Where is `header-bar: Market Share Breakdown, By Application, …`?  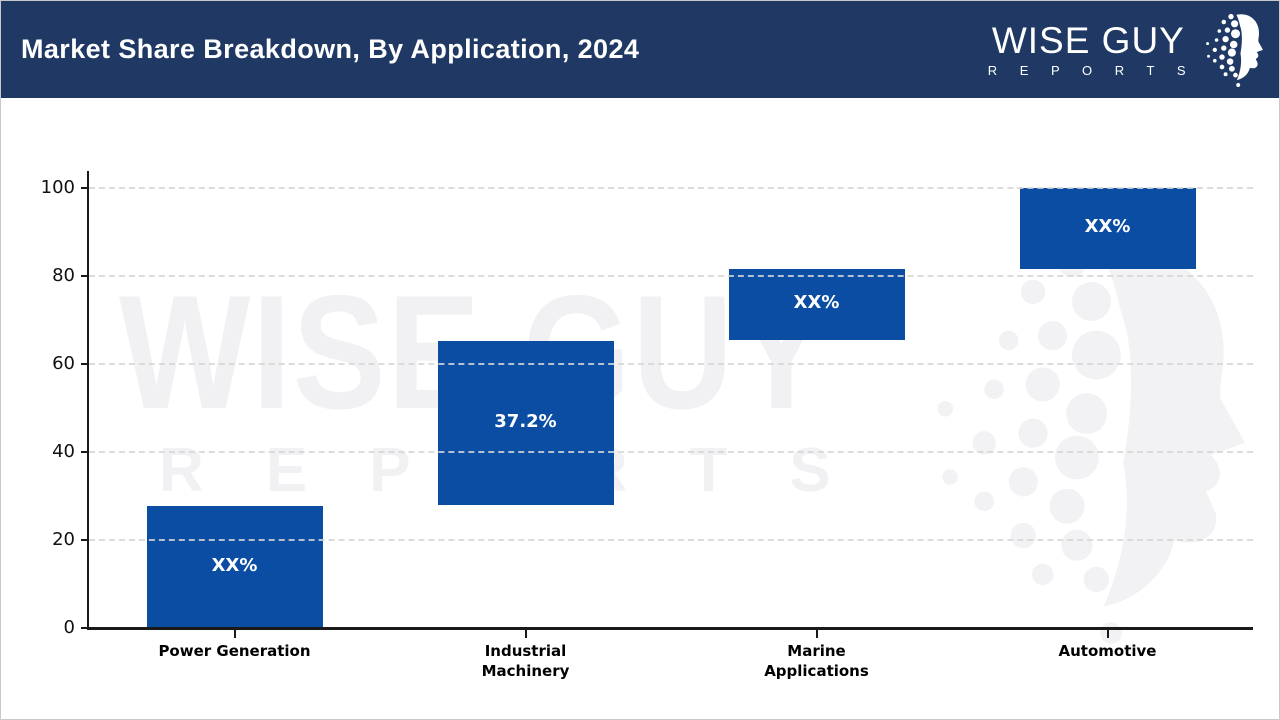
header-bar: Market Share Breakdown, By Application, … is located at coordinates (640, 49).